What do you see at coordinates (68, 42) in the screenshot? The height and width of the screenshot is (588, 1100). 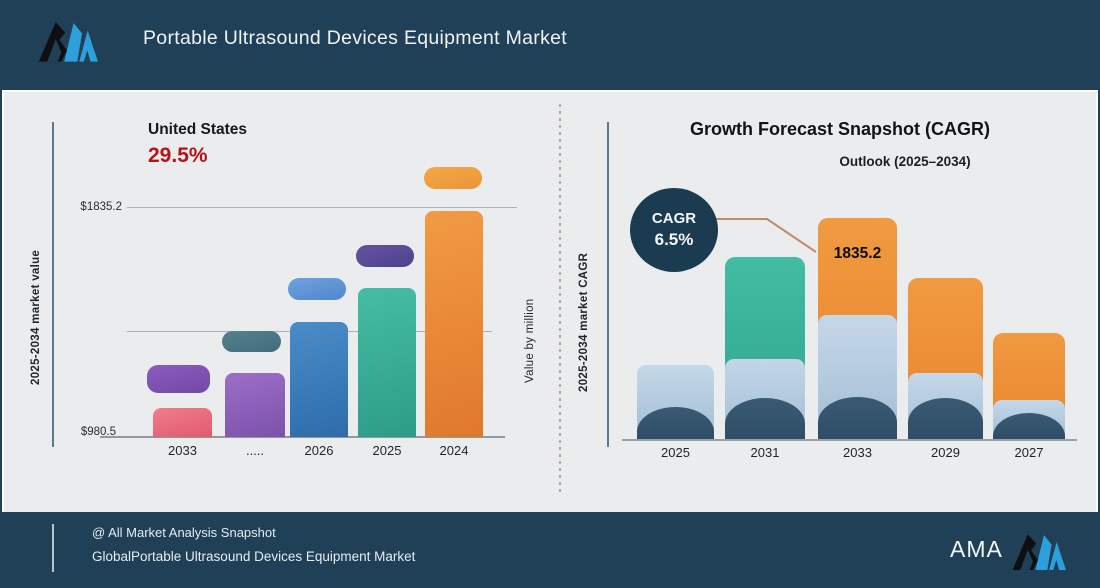 I see `ama-logo-icon` at bounding box center [68, 42].